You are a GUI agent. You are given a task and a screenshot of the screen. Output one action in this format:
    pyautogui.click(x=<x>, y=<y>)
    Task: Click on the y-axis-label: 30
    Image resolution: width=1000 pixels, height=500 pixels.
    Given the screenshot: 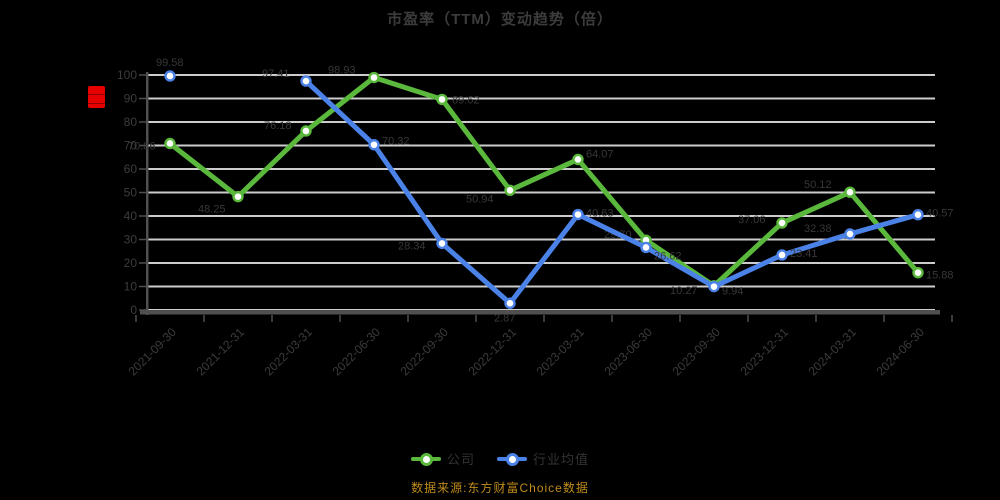 What is the action you would take?
    pyautogui.click(x=131, y=240)
    